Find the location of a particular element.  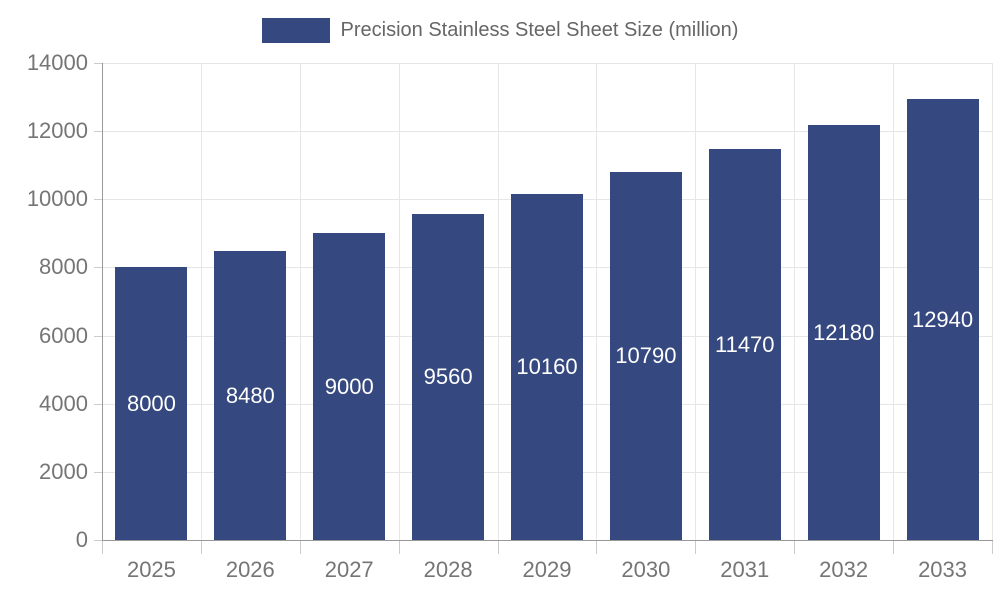

x-axis-label: 2030 is located at coordinates (646, 569).